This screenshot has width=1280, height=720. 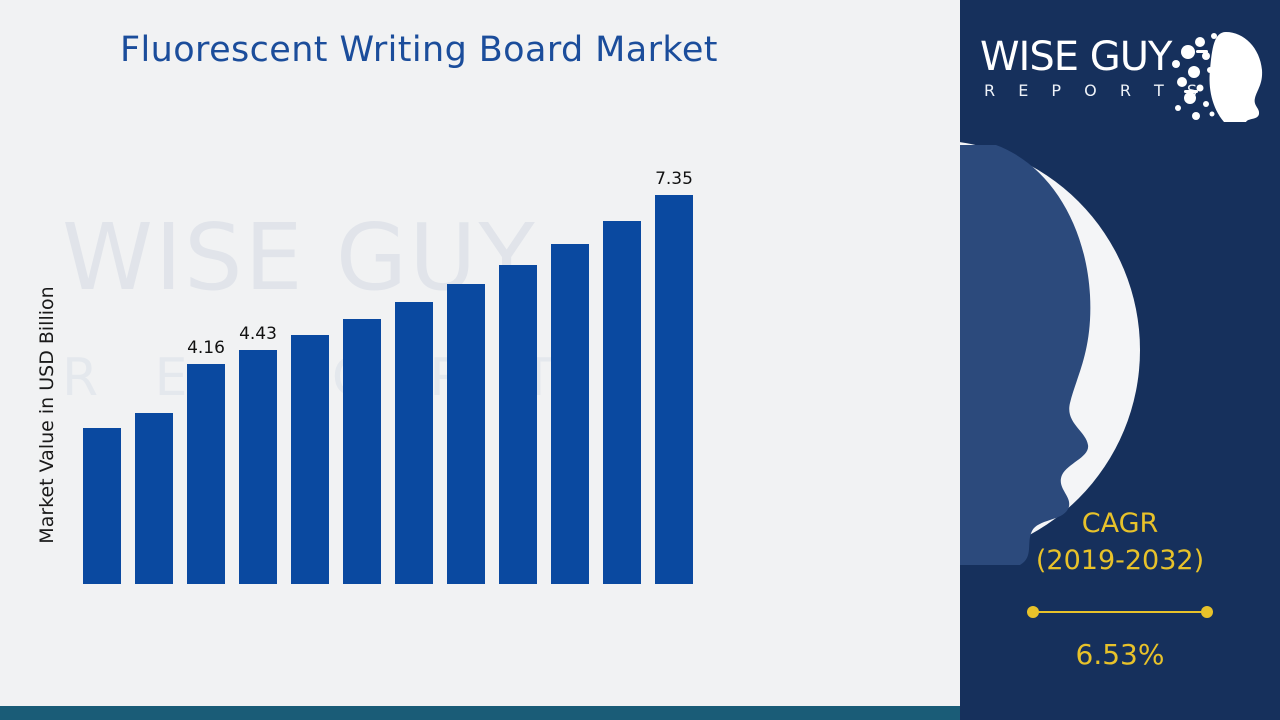 I want to click on bar-rect-2024, so click(x=258, y=466).